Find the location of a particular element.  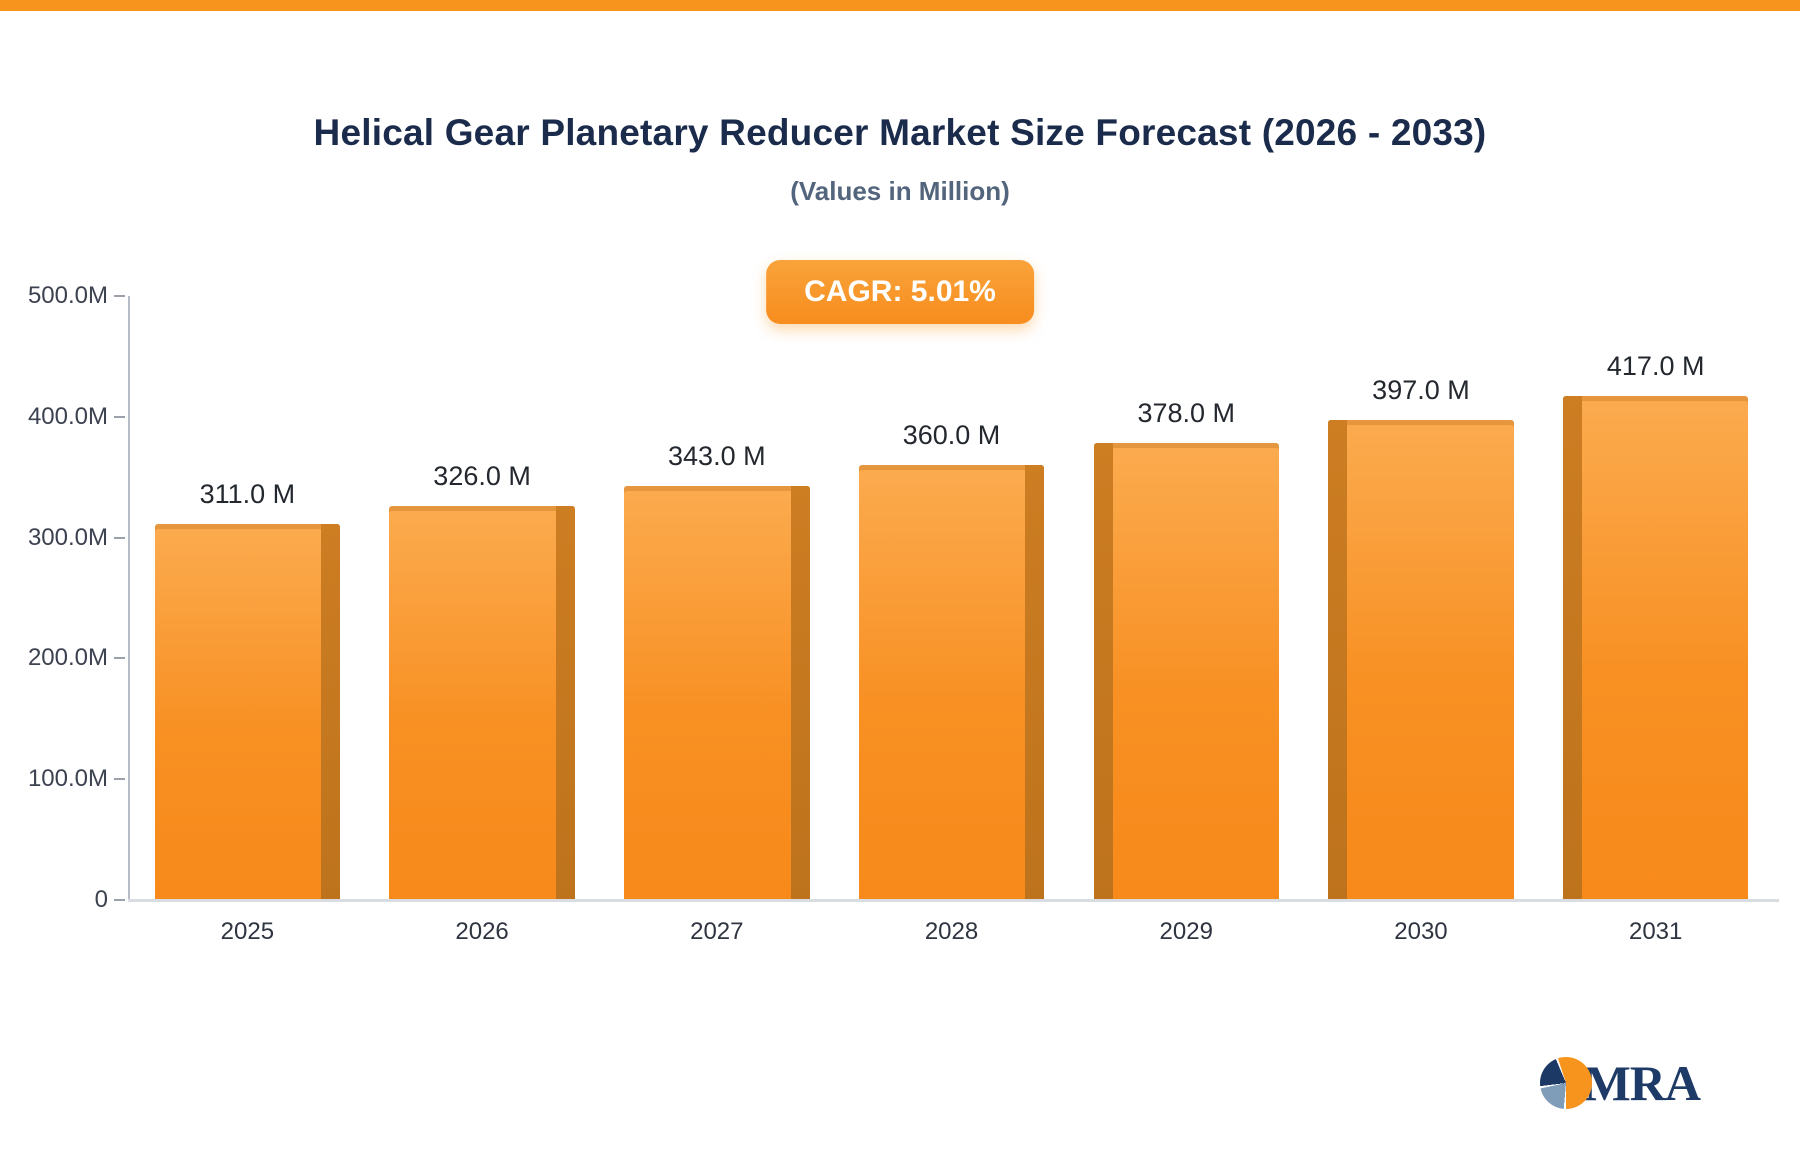

bar-2027 is located at coordinates (717, 692).